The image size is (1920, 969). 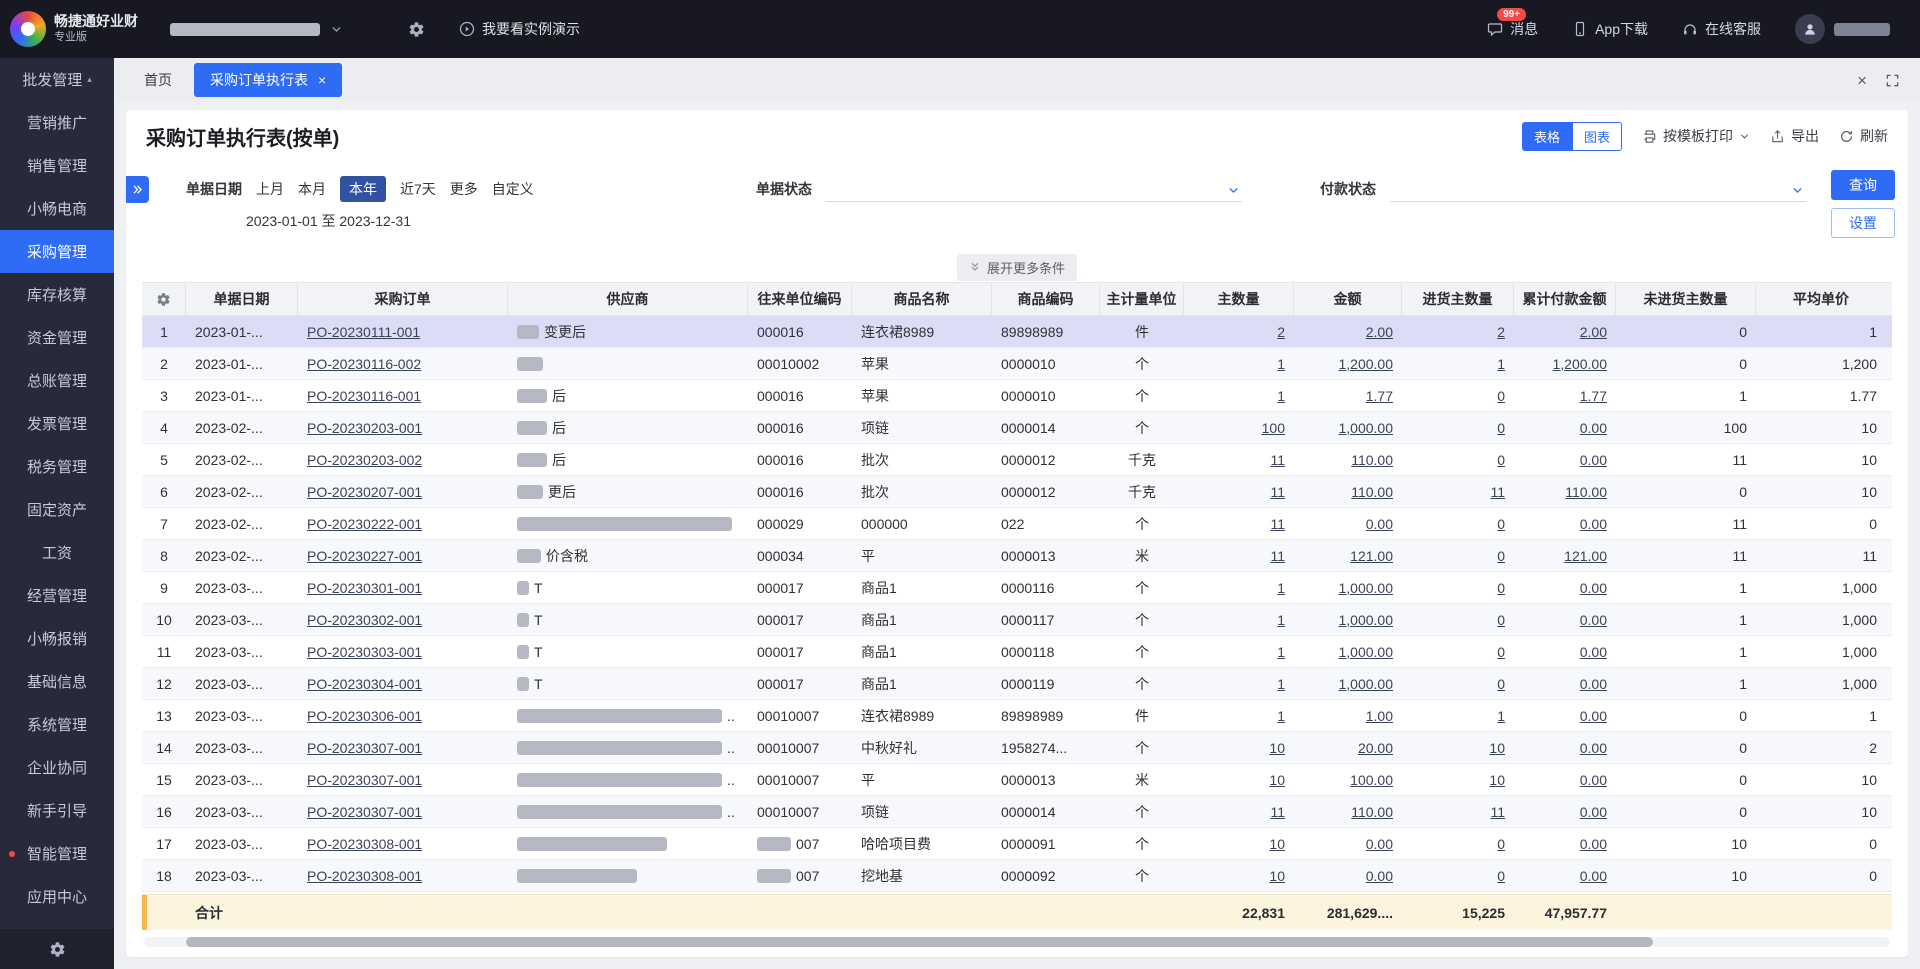 I want to click on sidebar-settings-button, so click(x=57, y=949).